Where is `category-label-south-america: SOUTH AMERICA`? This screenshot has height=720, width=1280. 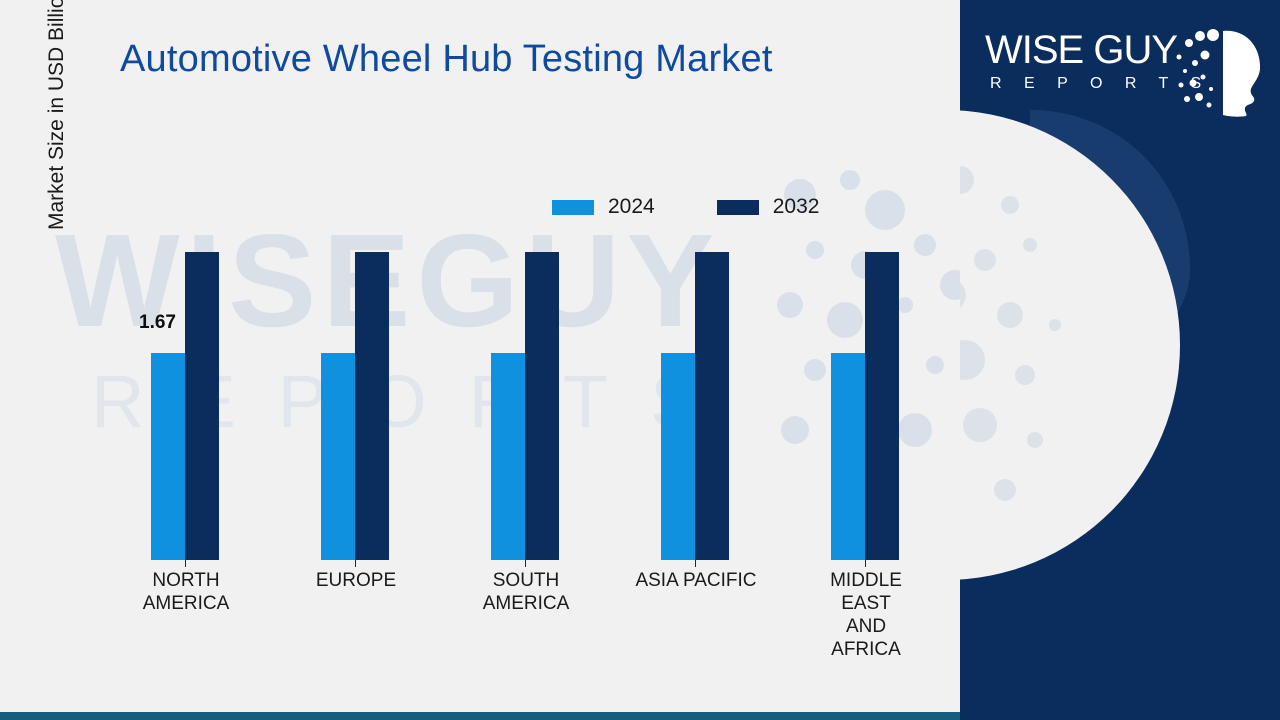
category-label-south-america: SOUTH AMERICA is located at coordinates (526, 592).